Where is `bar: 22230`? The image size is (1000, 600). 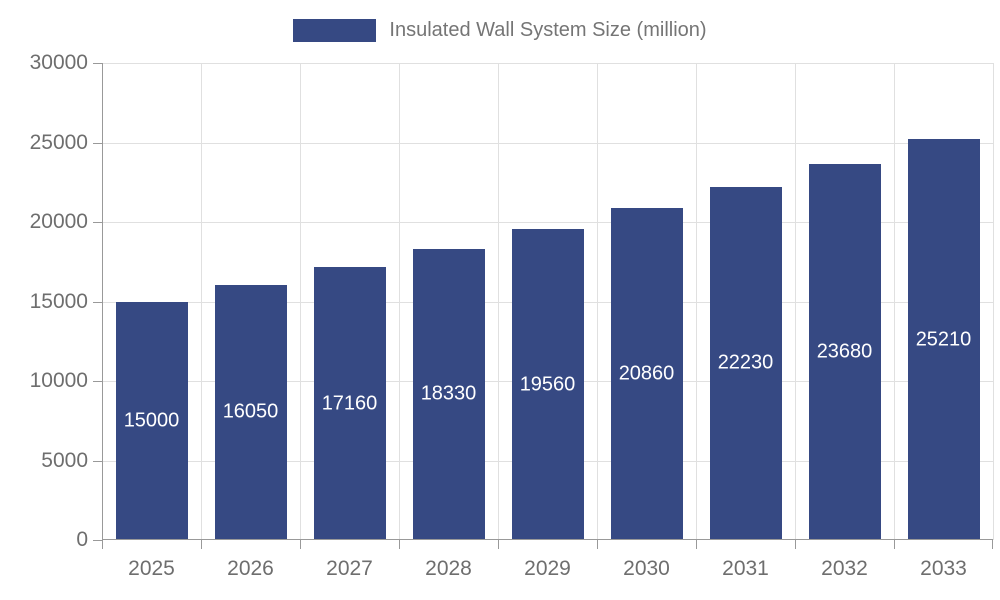 bar: 22230 is located at coordinates (745, 363).